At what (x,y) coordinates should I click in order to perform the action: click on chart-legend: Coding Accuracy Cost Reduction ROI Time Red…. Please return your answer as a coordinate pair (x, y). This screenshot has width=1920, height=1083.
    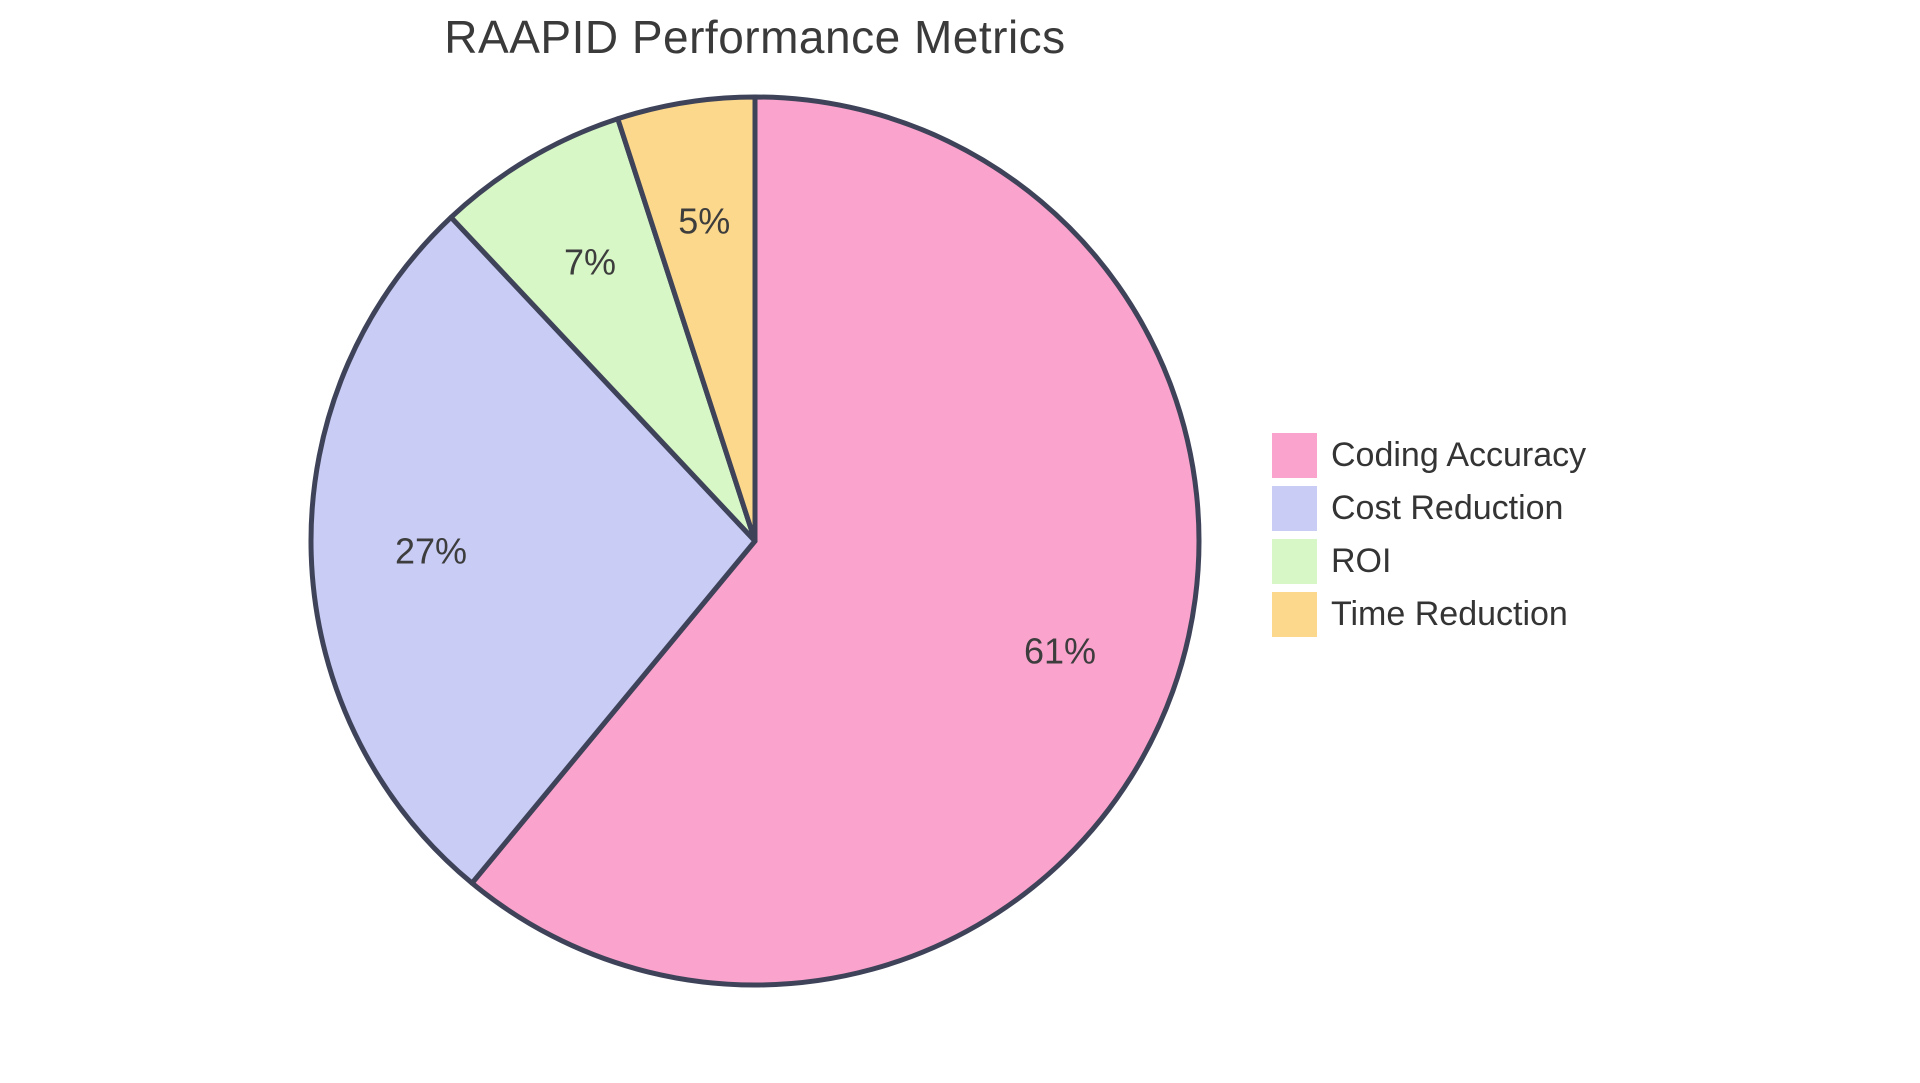
    Looking at the image, I should click on (1429, 535).